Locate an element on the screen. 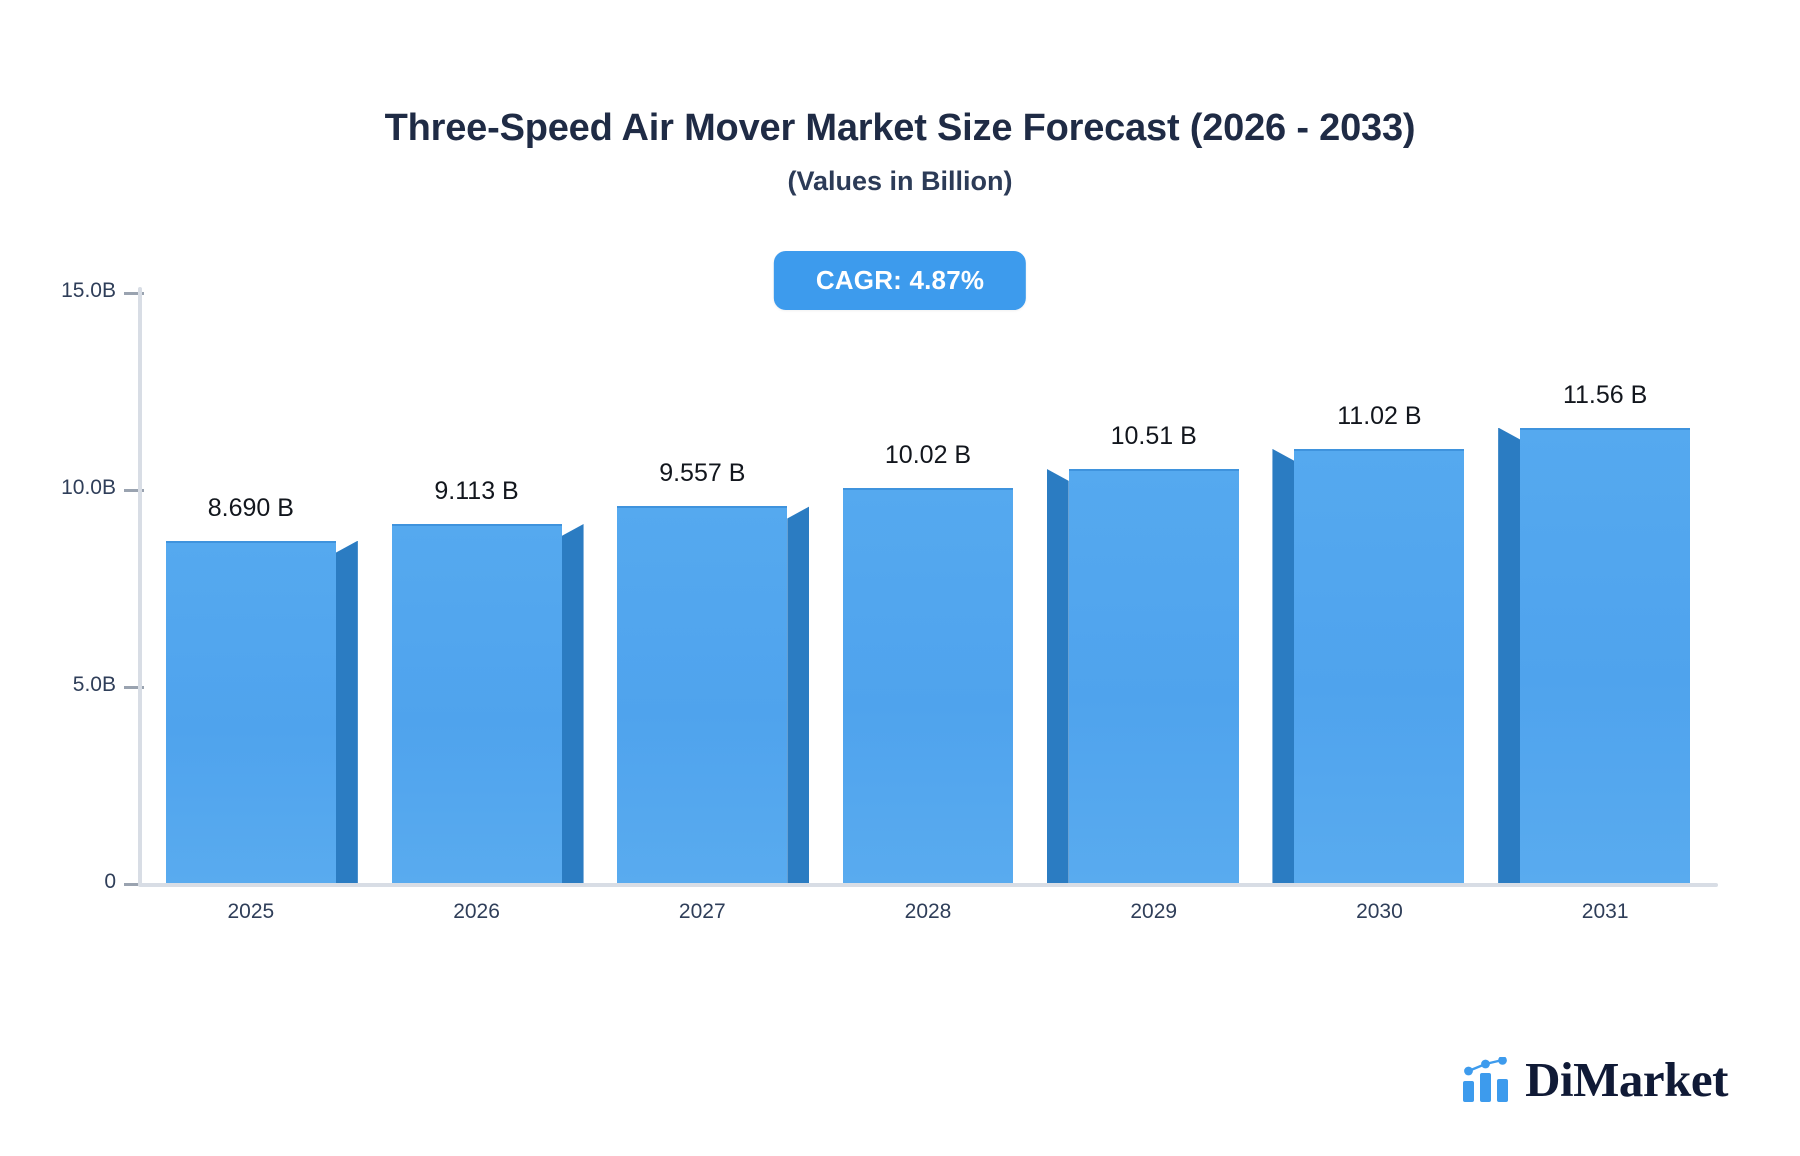 The width and height of the screenshot is (1800, 1156). y-axis-tick-label: 10.0B is located at coordinates (88, 487).